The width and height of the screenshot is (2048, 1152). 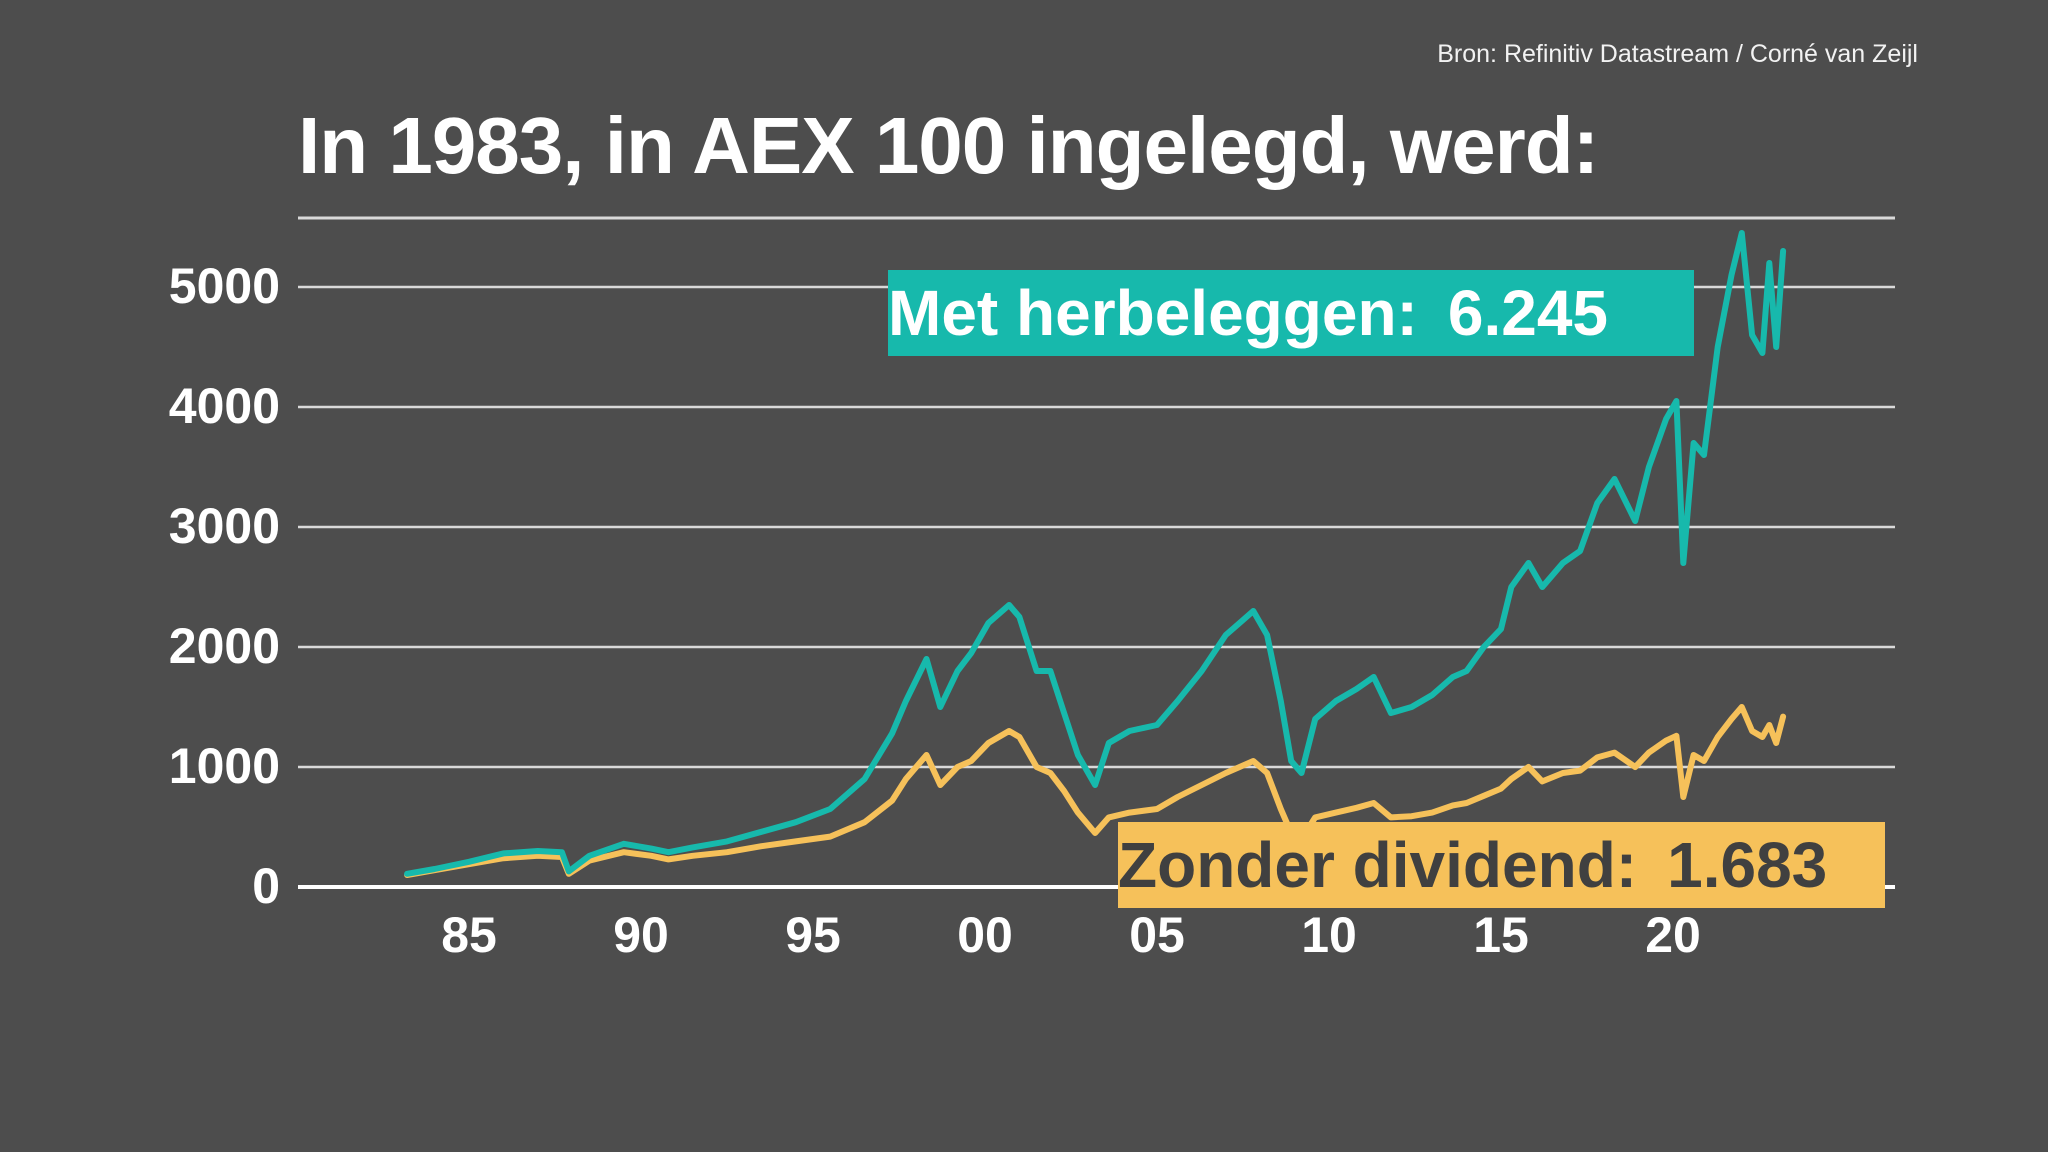 I want to click on x-tick-label: 85, so click(x=469, y=935).